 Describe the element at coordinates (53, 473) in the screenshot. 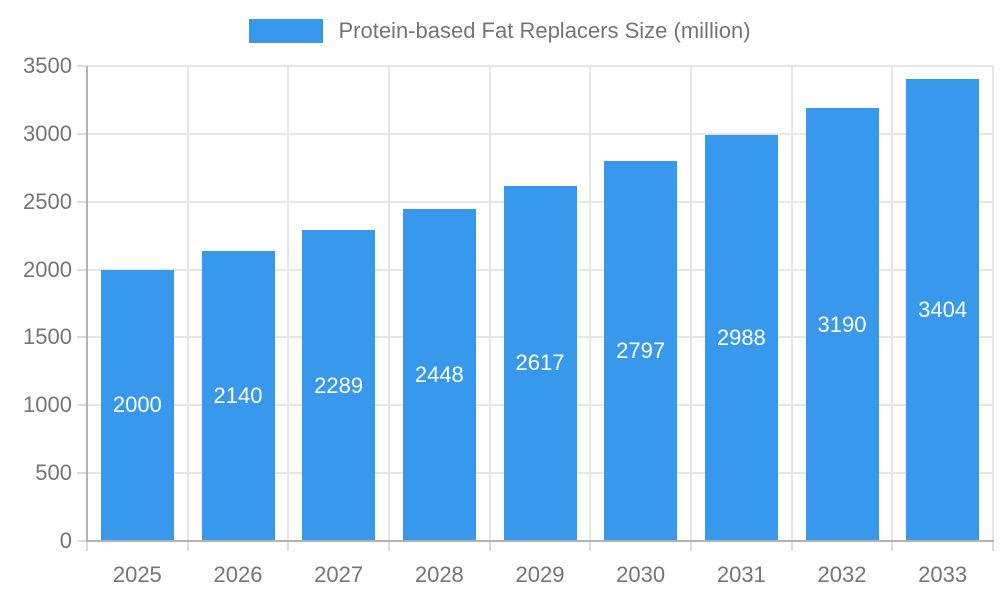

I see `y-tick-label: 500` at that location.